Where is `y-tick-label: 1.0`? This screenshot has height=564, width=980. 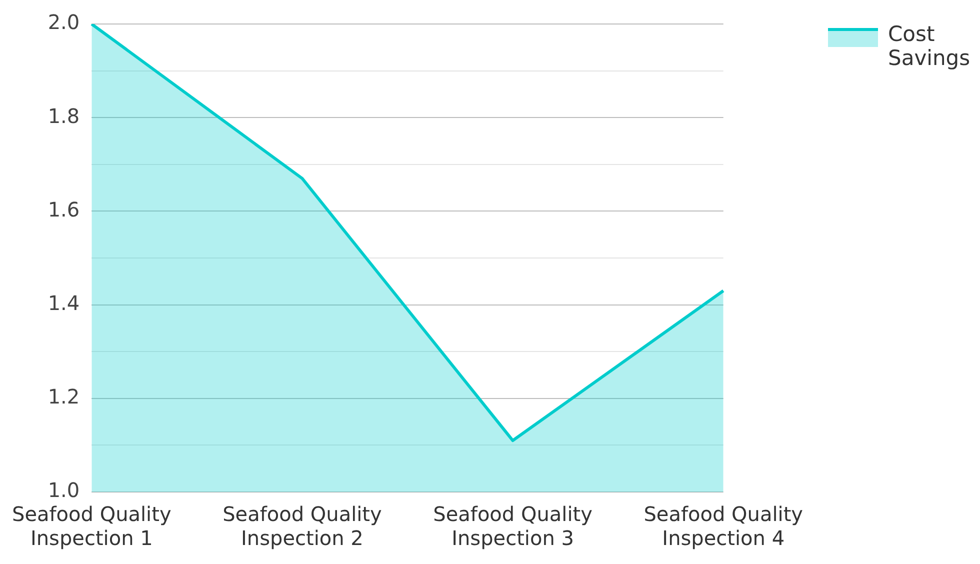
y-tick-label: 1.0 is located at coordinates (64, 490).